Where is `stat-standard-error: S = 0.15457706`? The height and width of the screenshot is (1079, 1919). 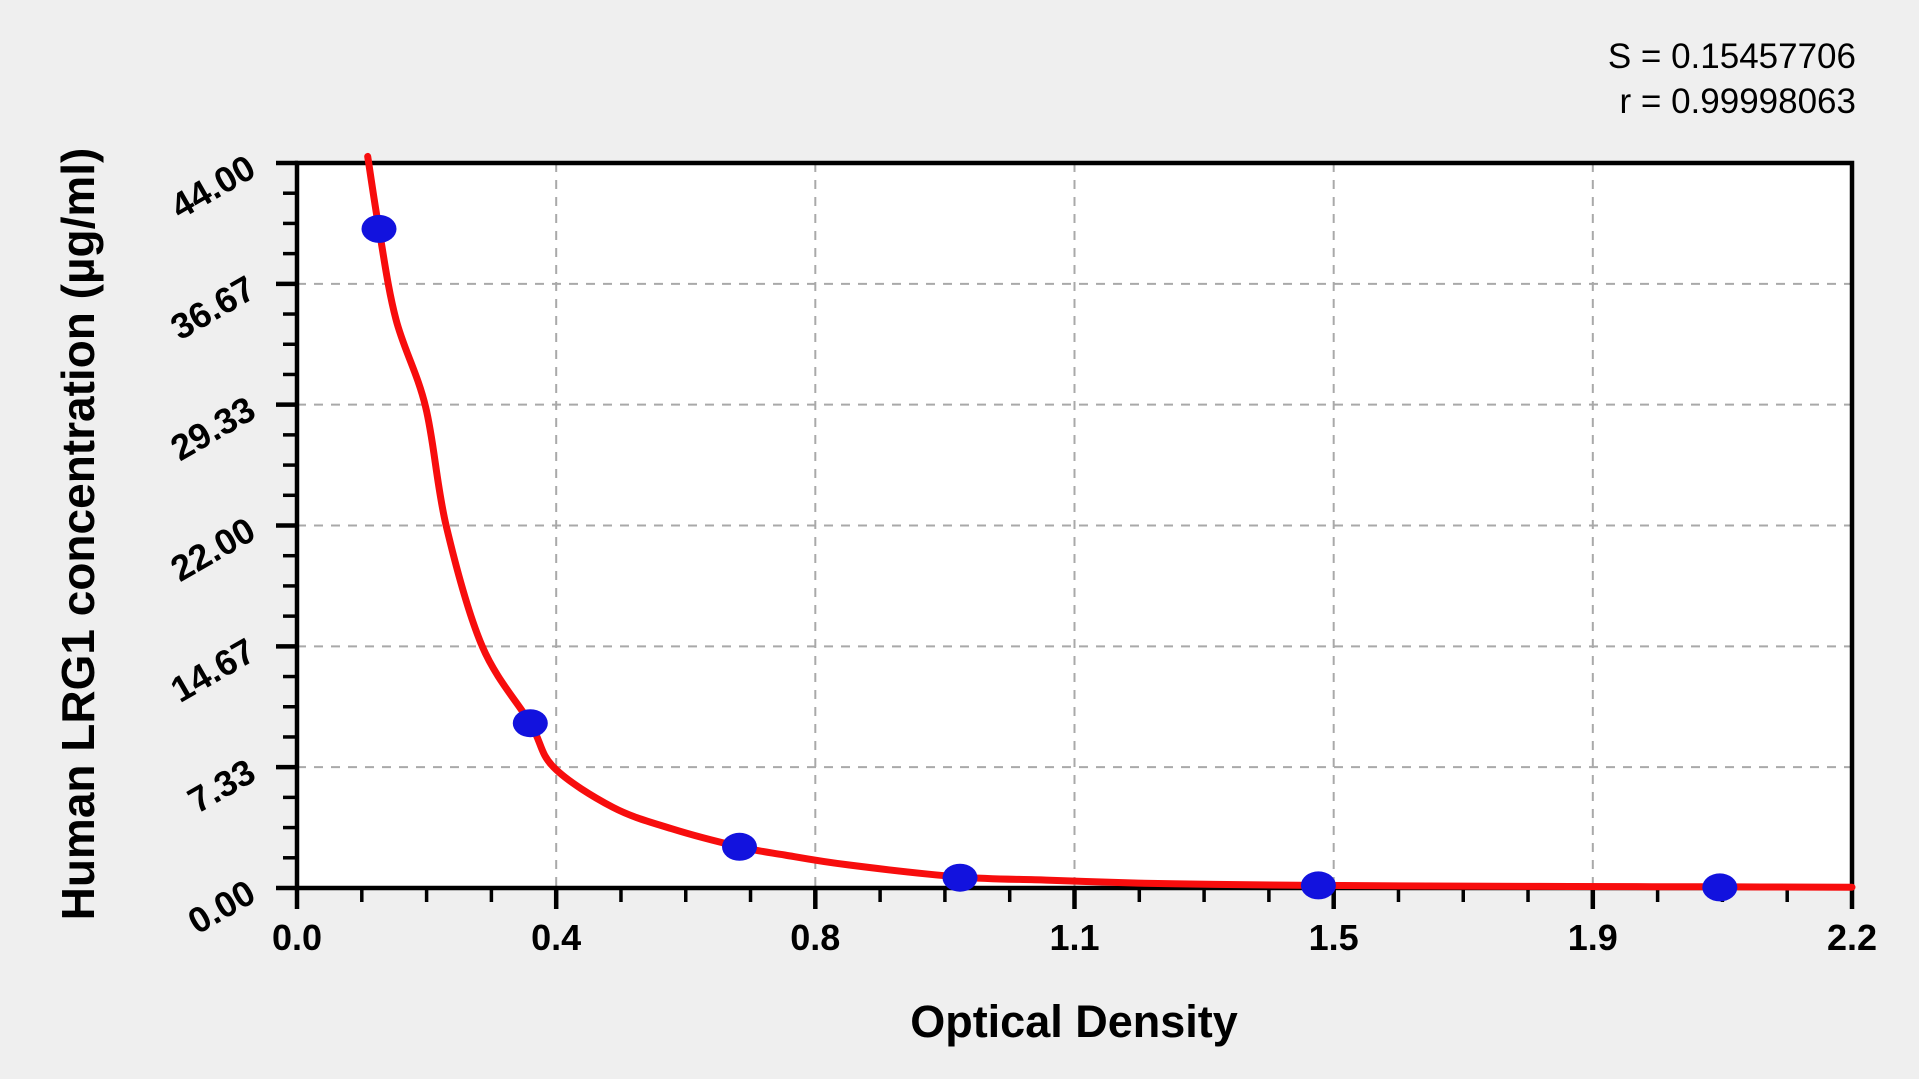 stat-standard-error: S = 0.15457706 is located at coordinates (1731, 56).